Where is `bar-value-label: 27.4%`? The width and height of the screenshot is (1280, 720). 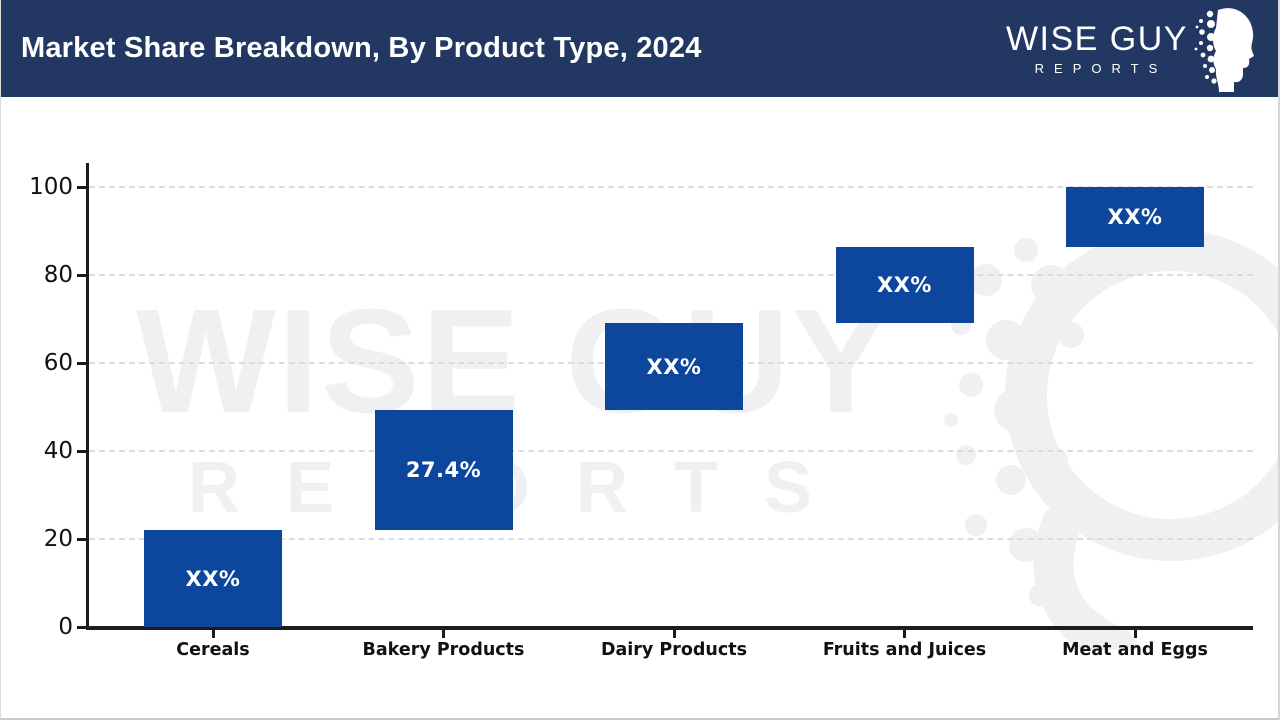 bar-value-label: 27.4% is located at coordinates (443, 469).